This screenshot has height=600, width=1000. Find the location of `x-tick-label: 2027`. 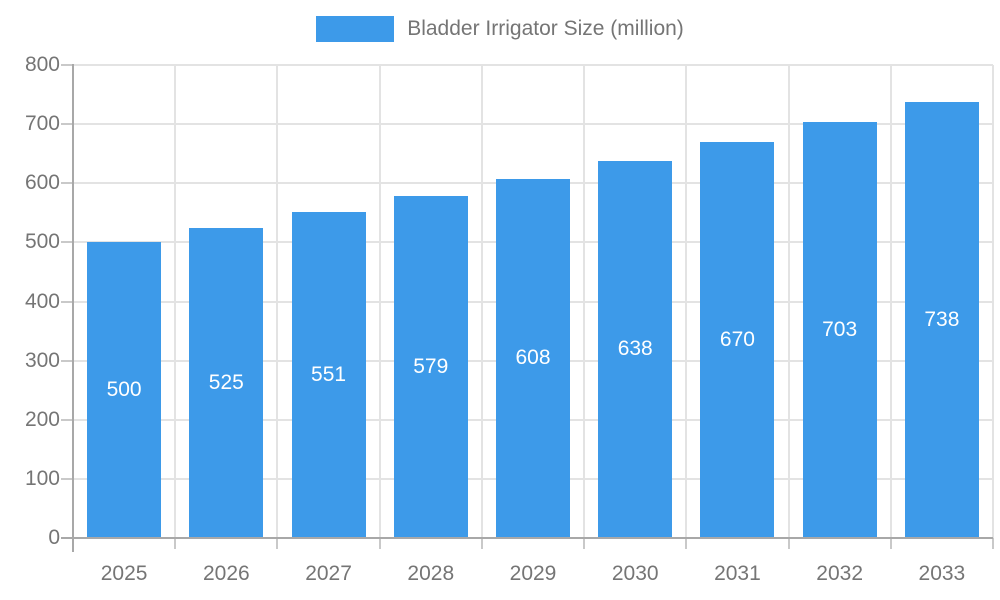

x-tick-label: 2027 is located at coordinates (328, 573).